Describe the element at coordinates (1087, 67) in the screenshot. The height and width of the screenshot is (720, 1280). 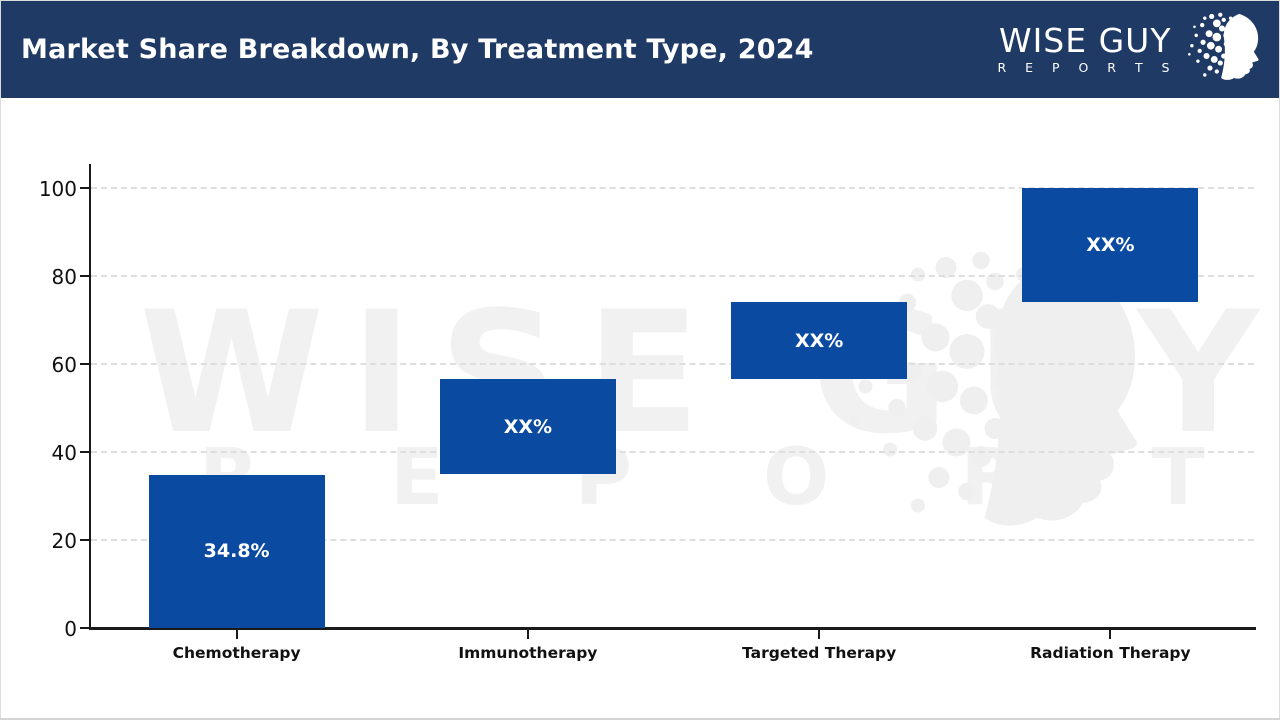
I see `logo-wordmark-line2: R E P O R T S` at that location.